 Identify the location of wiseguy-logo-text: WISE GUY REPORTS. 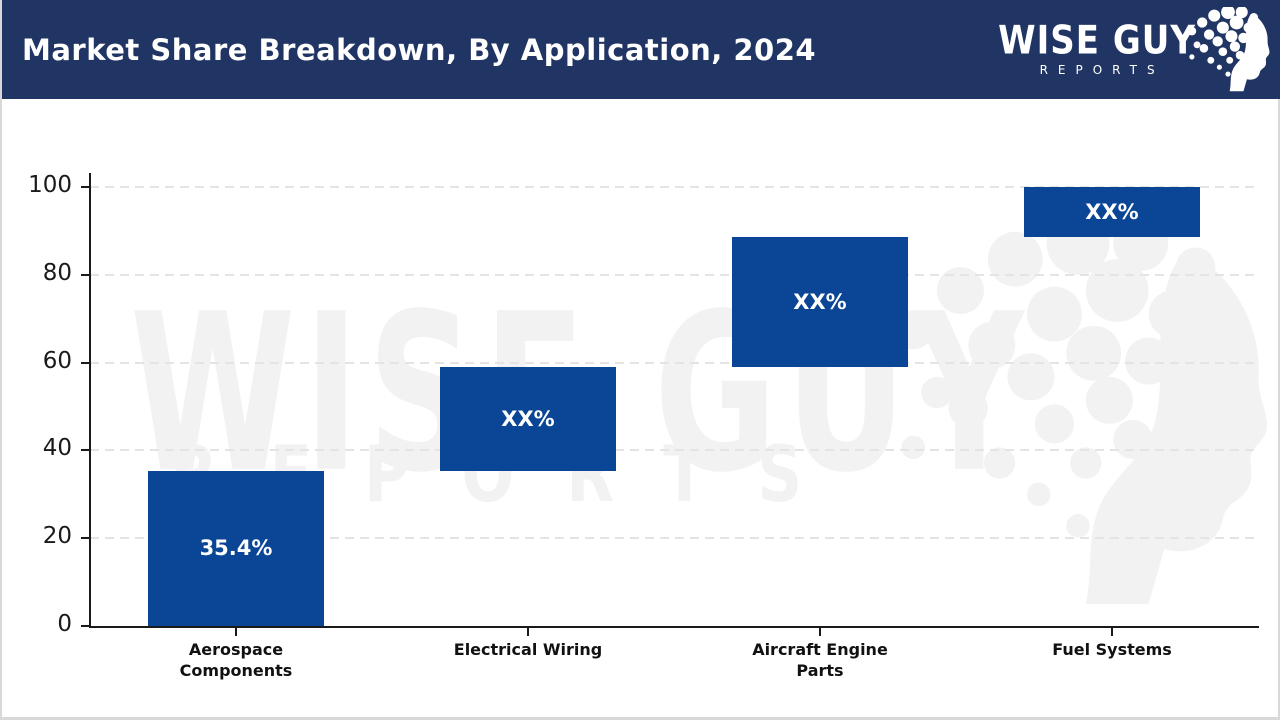
(1097, 47).